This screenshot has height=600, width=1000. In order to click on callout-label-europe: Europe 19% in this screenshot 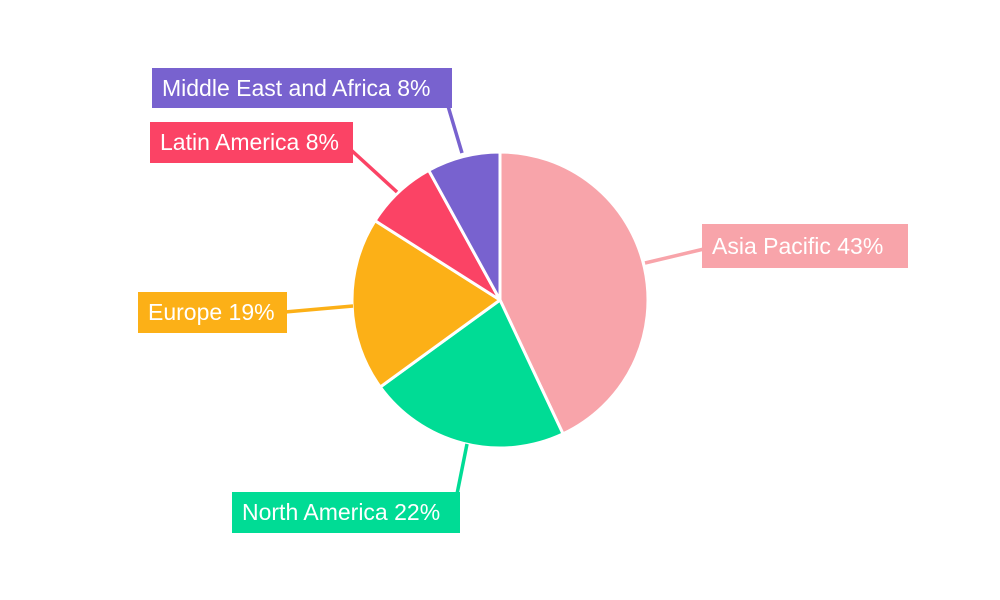, I will do `click(212, 312)`.